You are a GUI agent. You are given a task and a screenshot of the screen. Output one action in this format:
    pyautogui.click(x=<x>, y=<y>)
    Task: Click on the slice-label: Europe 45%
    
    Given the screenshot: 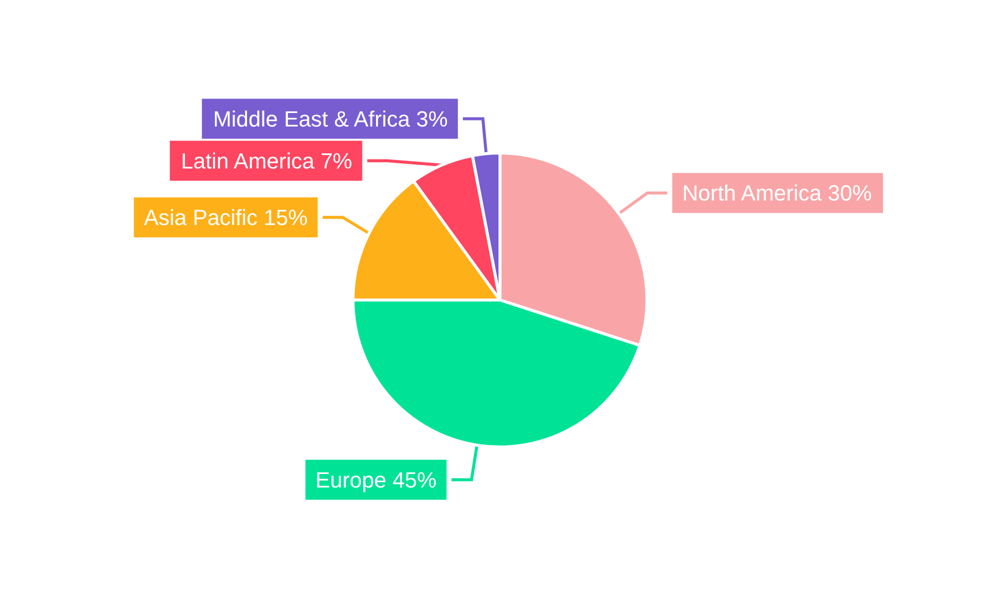 What is the action you would take?
    pyautogui.click(x=376, y=479)
    